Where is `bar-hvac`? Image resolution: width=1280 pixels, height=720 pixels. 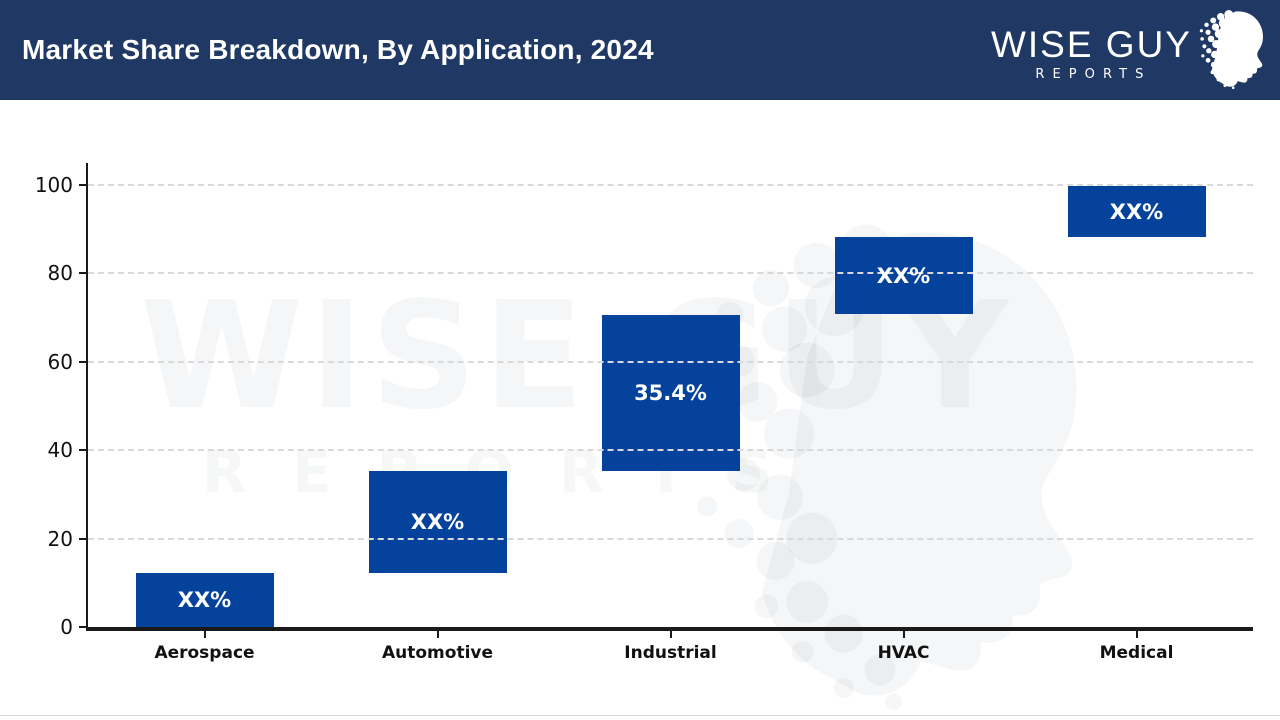 bar-hvac is located at coordinates (903, 276).